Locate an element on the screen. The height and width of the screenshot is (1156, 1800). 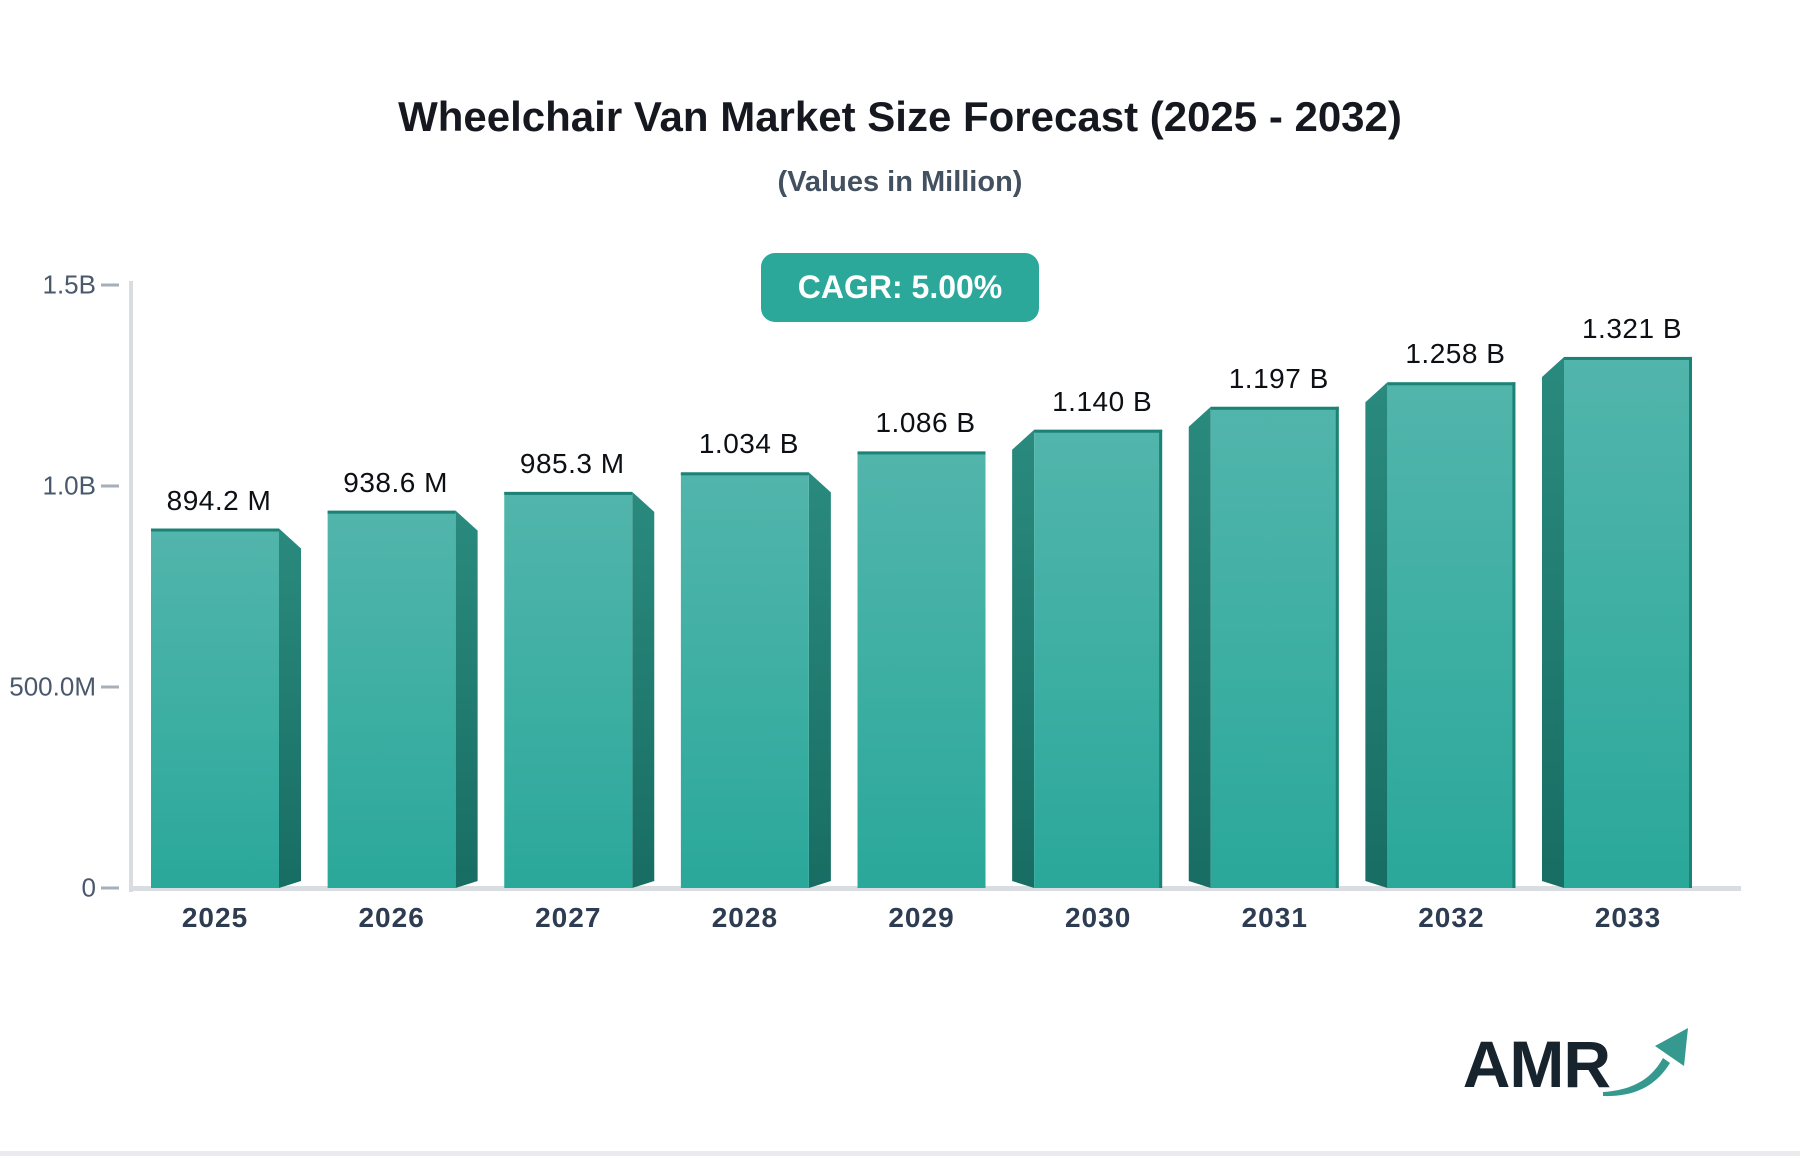
amr-logo: AMR is located at coordinates (1577, 1064).